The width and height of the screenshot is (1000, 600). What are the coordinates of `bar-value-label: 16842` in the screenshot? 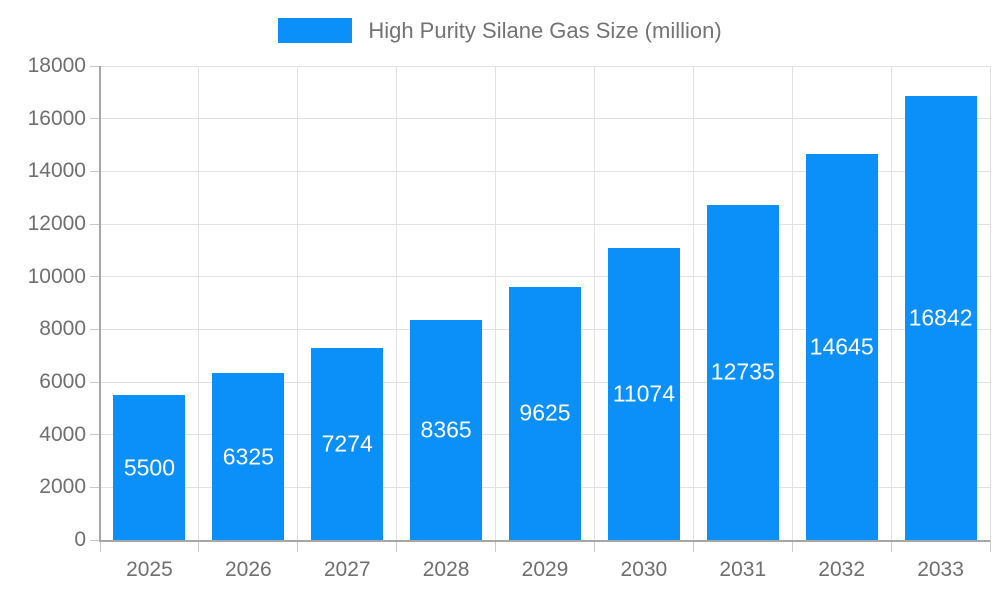 It's located at (940, 317).